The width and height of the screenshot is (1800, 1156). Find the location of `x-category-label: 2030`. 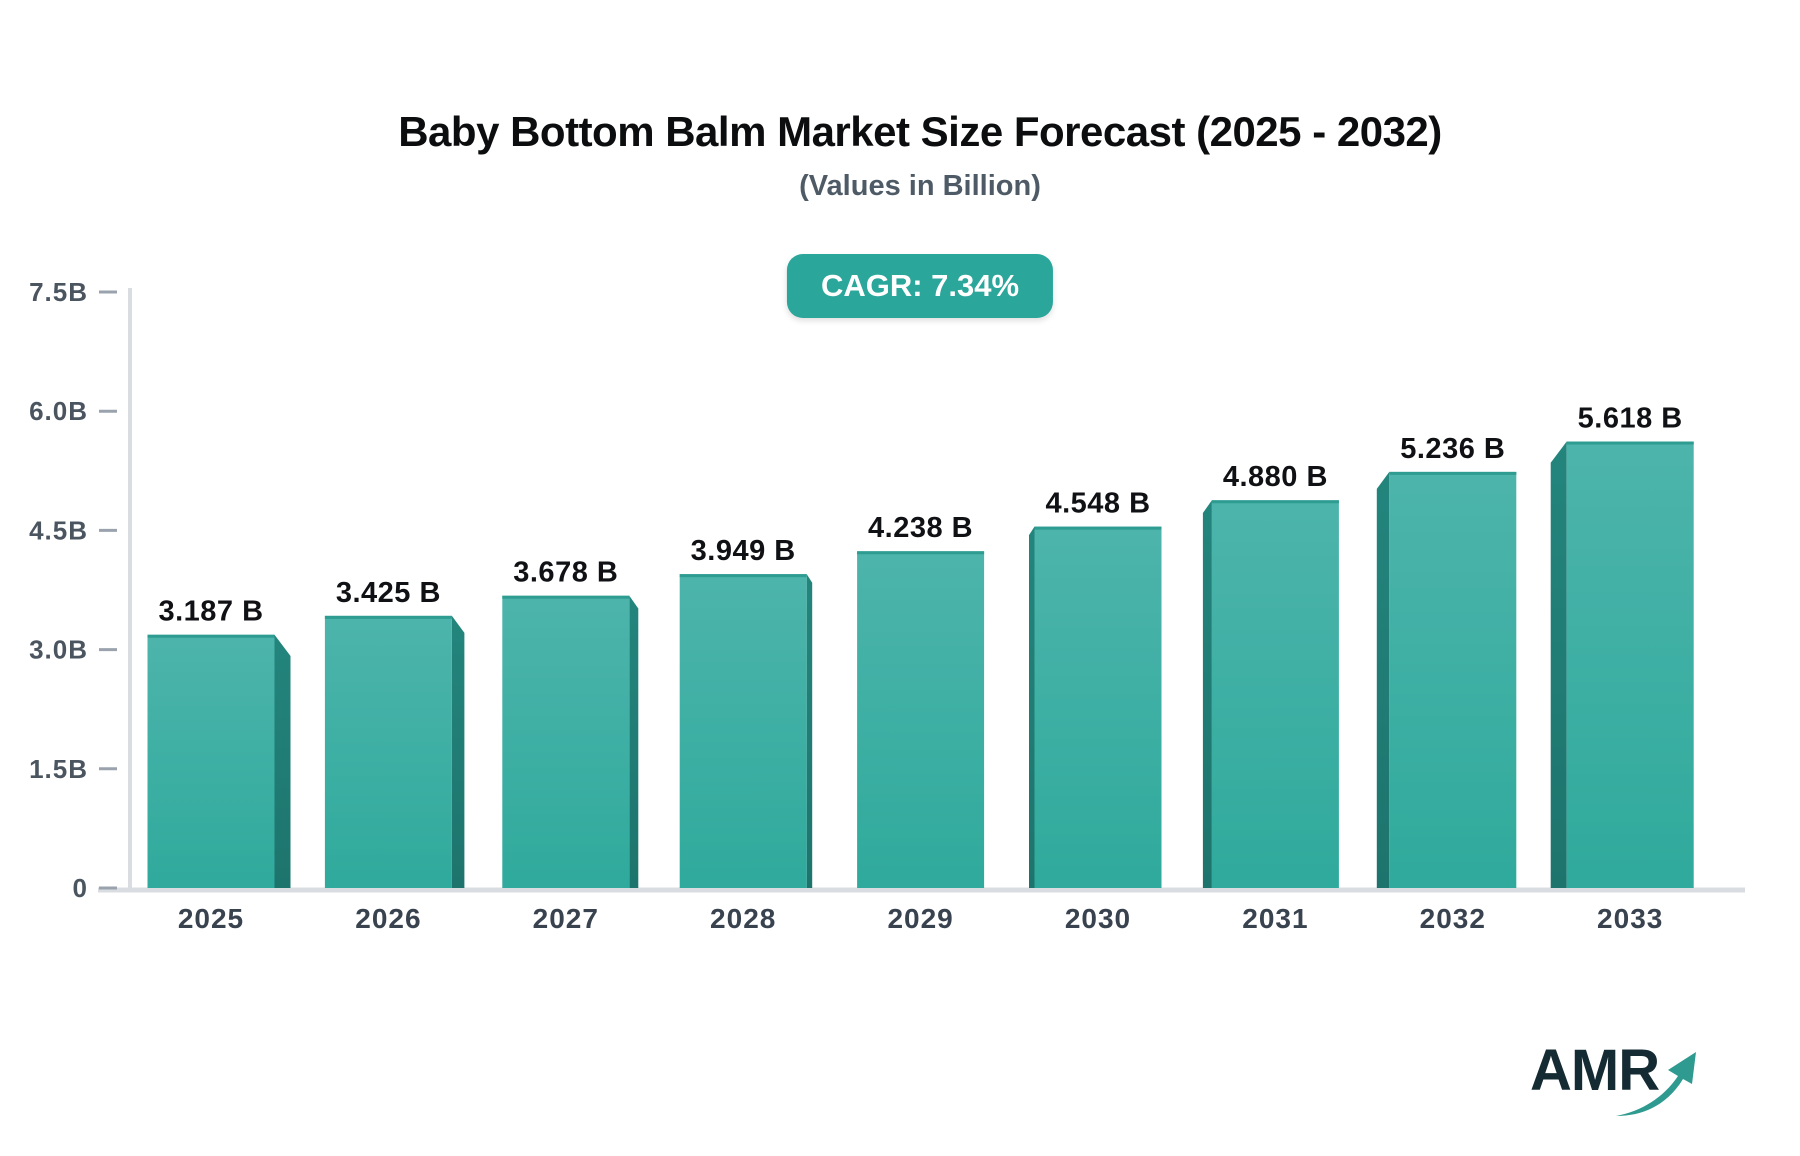

x-category-label: 2030 is located at coordinates (1098, 918).